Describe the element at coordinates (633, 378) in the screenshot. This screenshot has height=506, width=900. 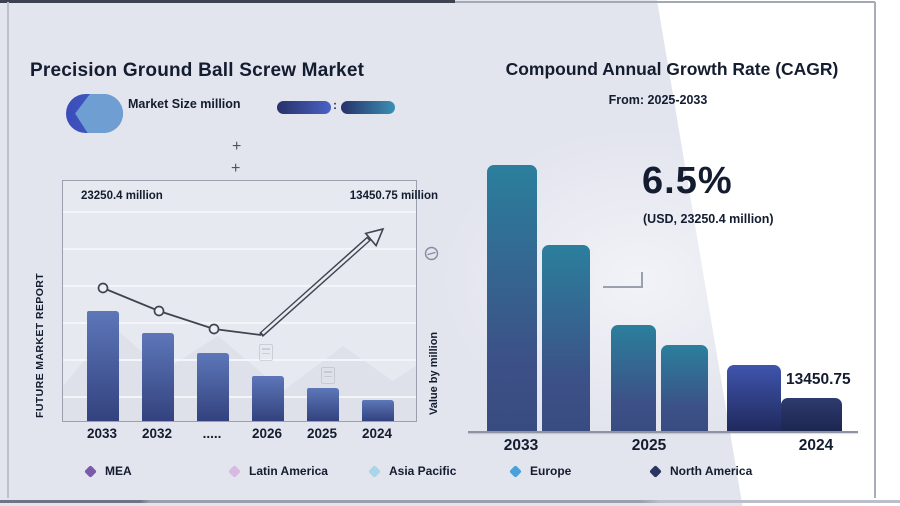
I see `bar-2025-a` at that location.